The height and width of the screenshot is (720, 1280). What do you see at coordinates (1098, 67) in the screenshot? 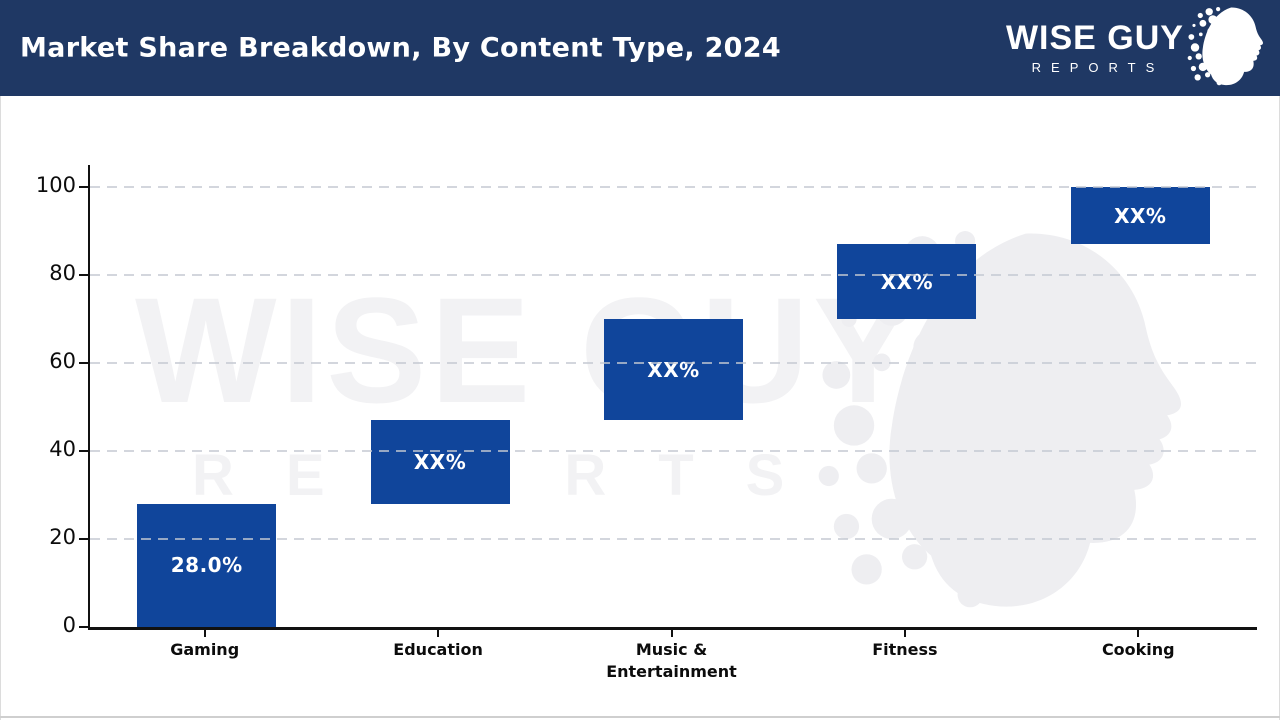
I see `logo-subtitle: REPORTS` at bounding box center [1098, 67].